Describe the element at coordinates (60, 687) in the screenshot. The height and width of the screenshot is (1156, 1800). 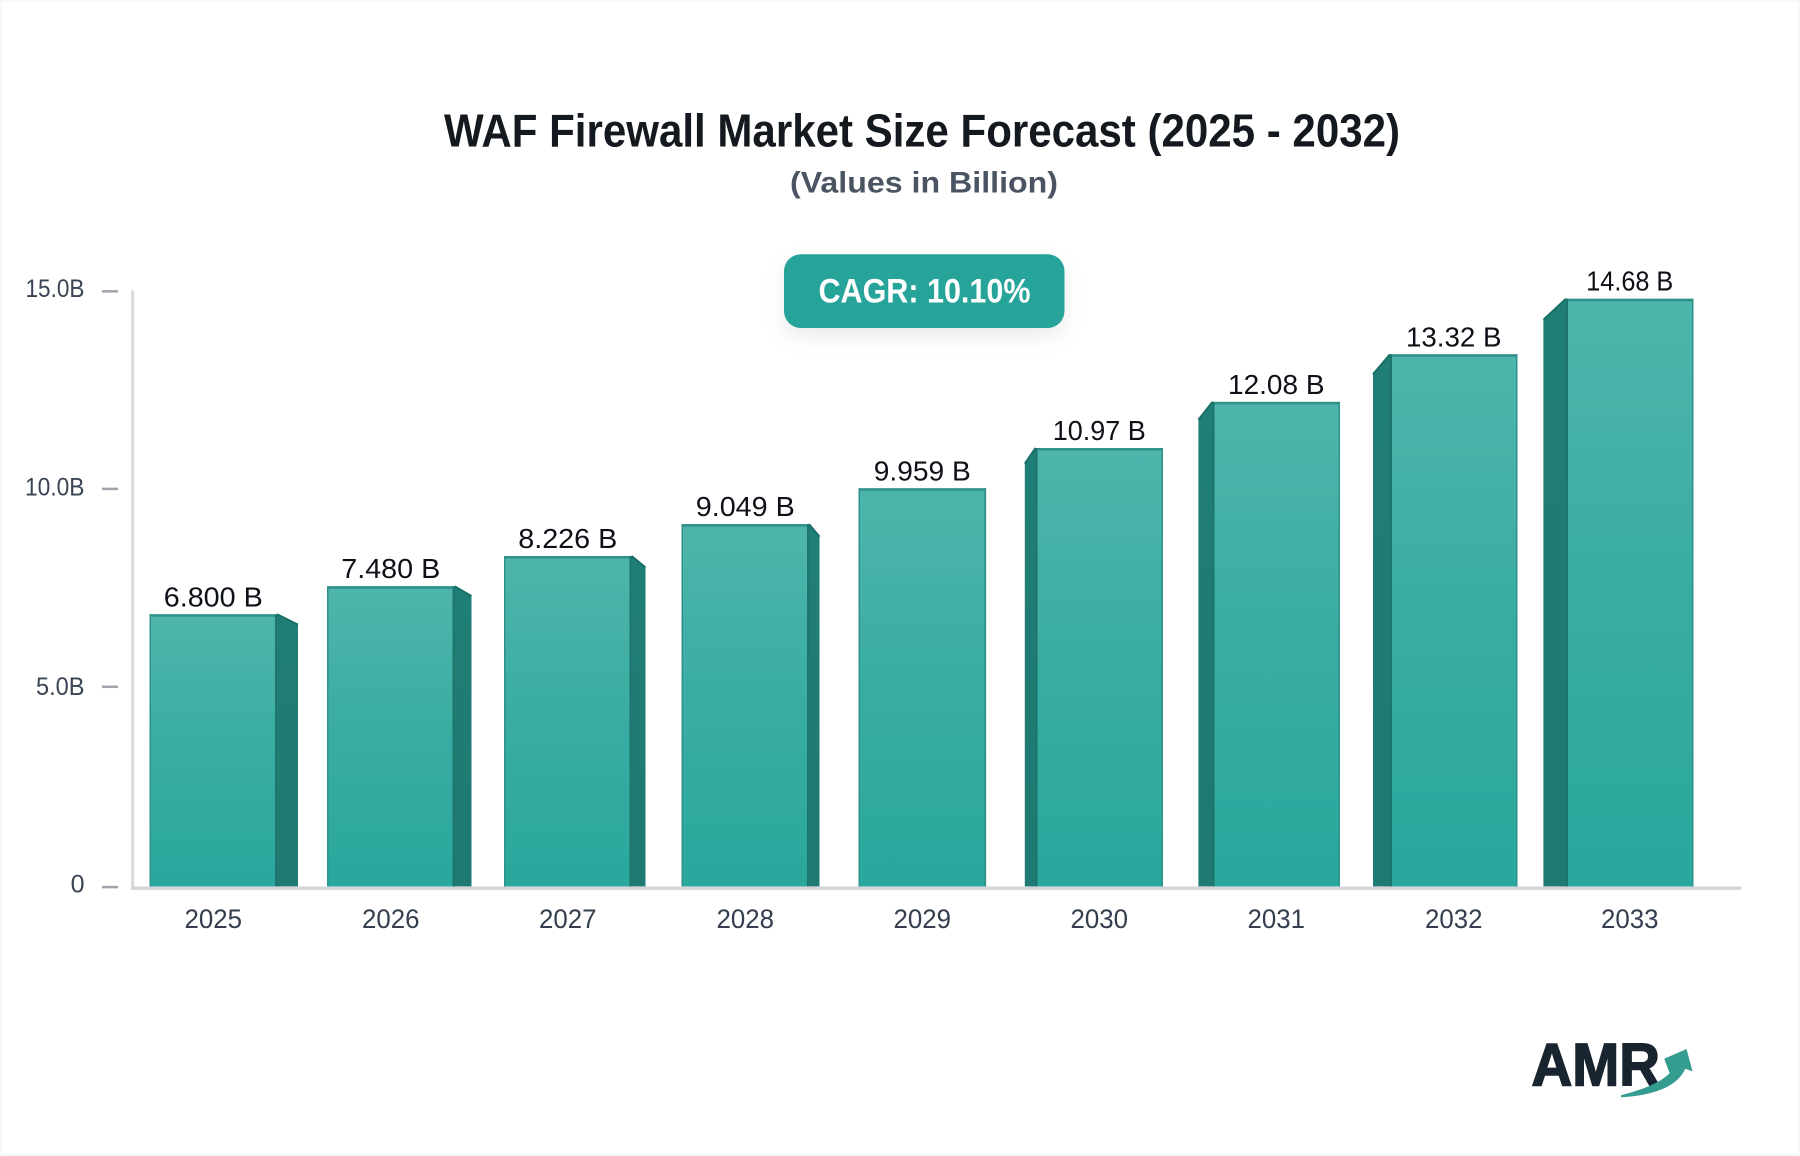
I see `svg-text: 5.0B` at that location.